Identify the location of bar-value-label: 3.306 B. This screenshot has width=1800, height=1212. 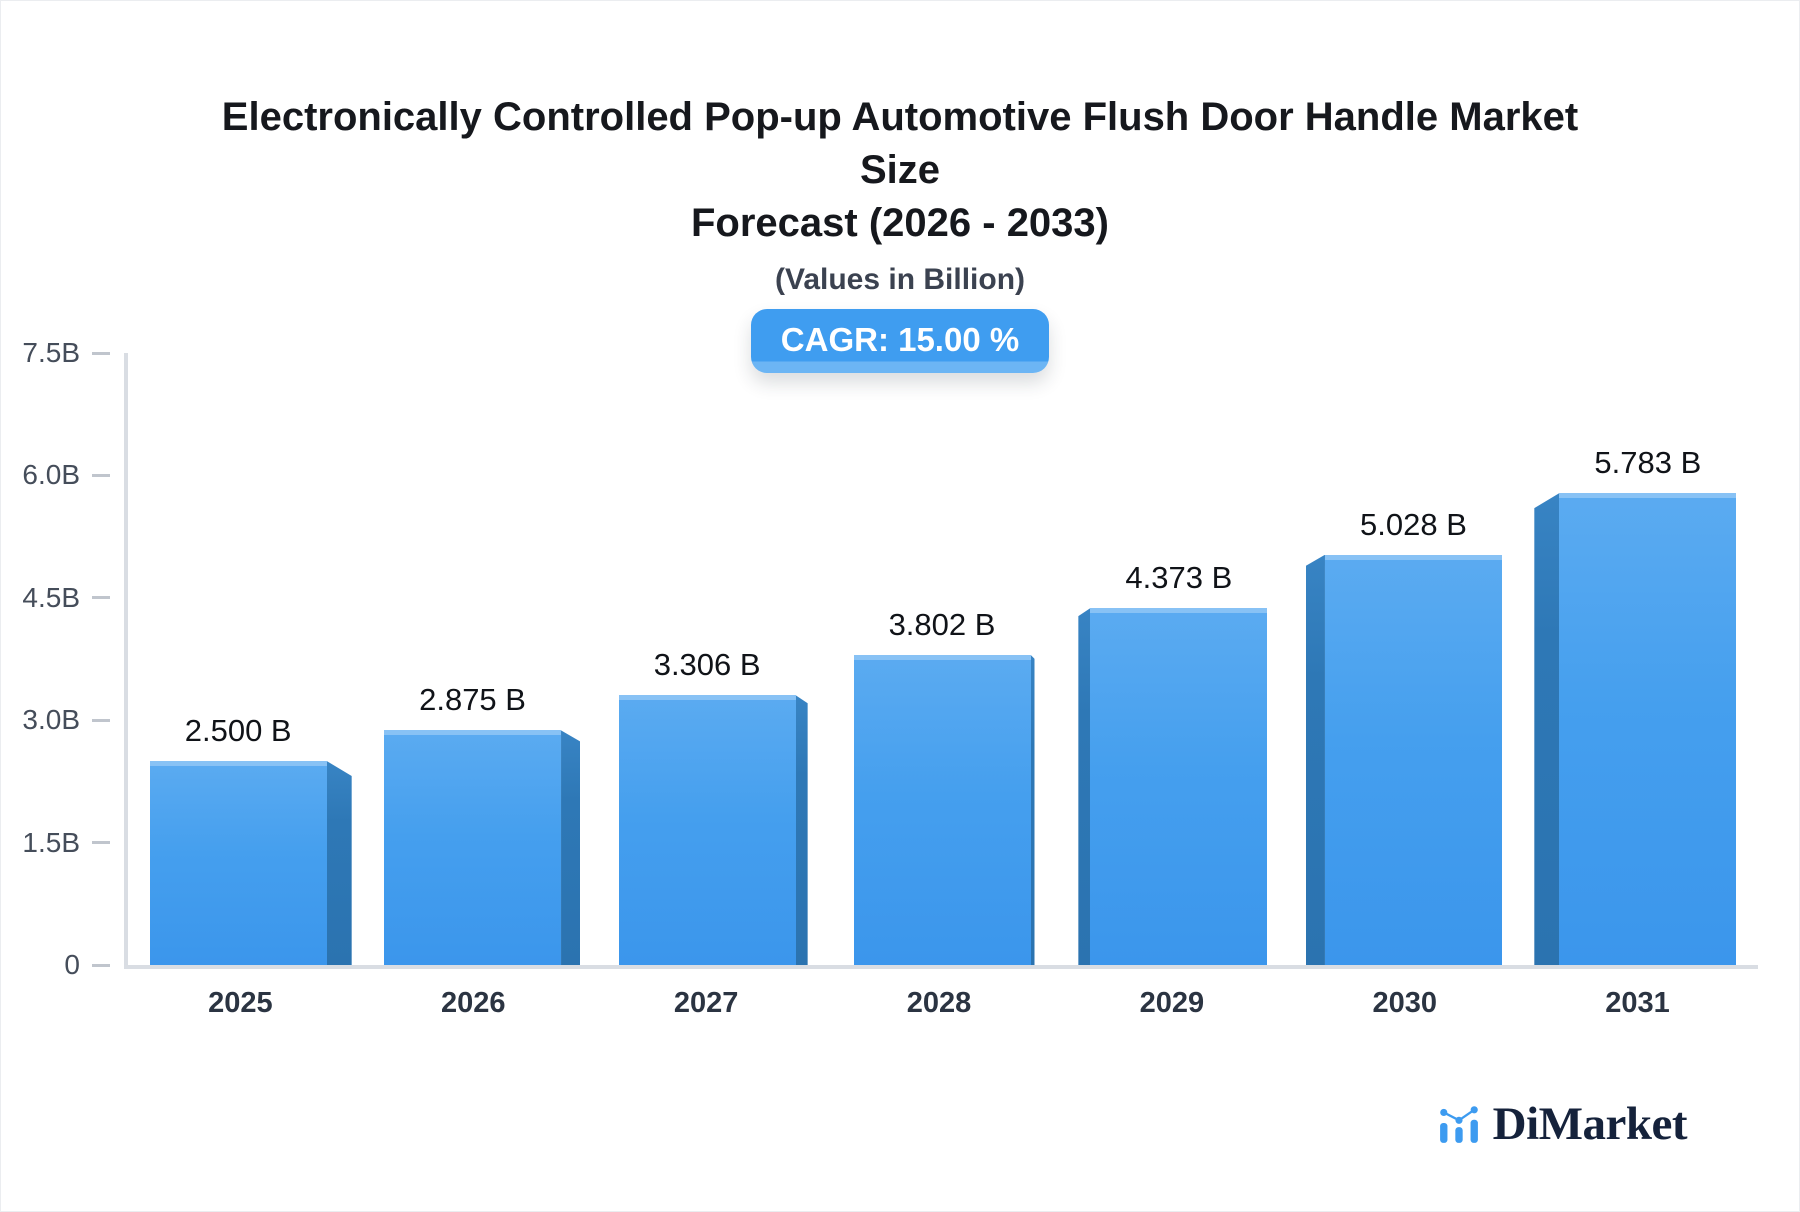
(707, 665).